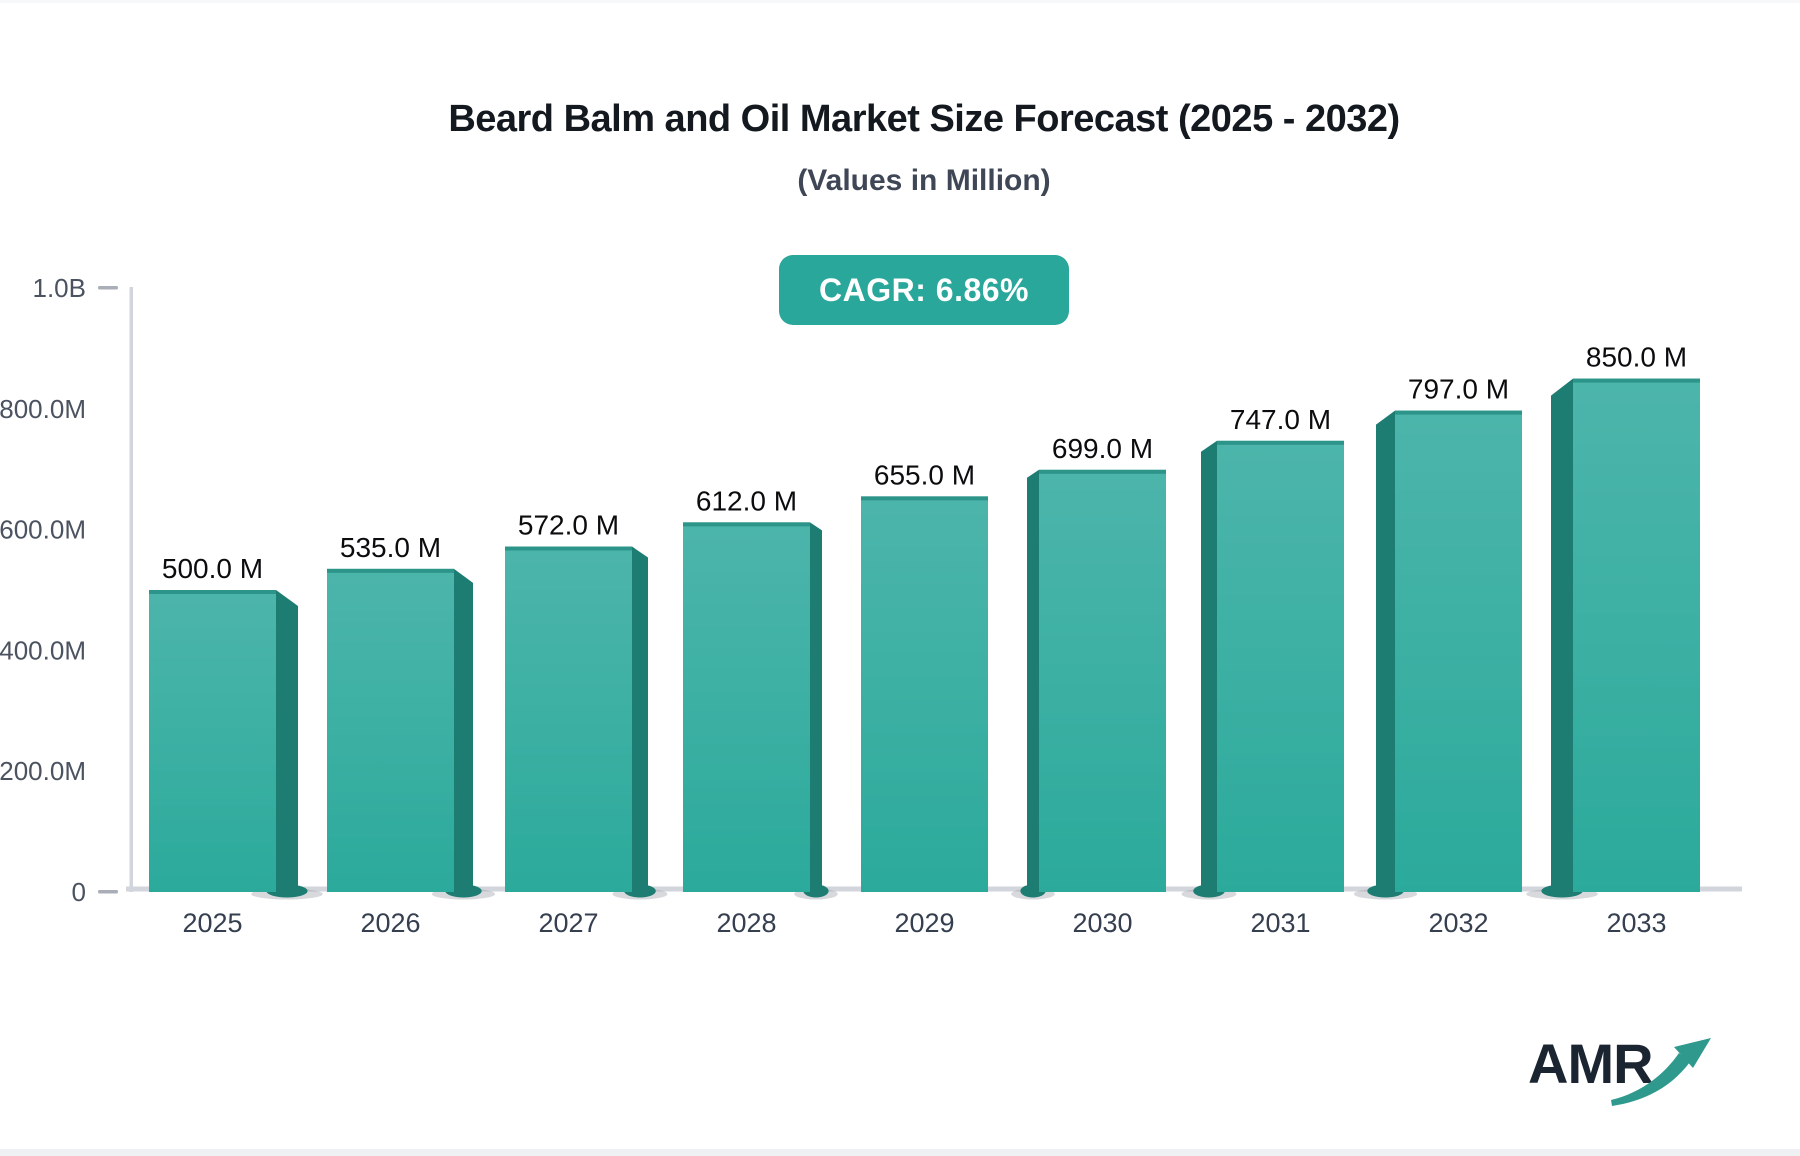 The width and height of the screenshot is (1800, 1156). Describe the element at coordinates (1458, 389) in the screenshot. I see `bar-value-label: 797.0 M` at that location.